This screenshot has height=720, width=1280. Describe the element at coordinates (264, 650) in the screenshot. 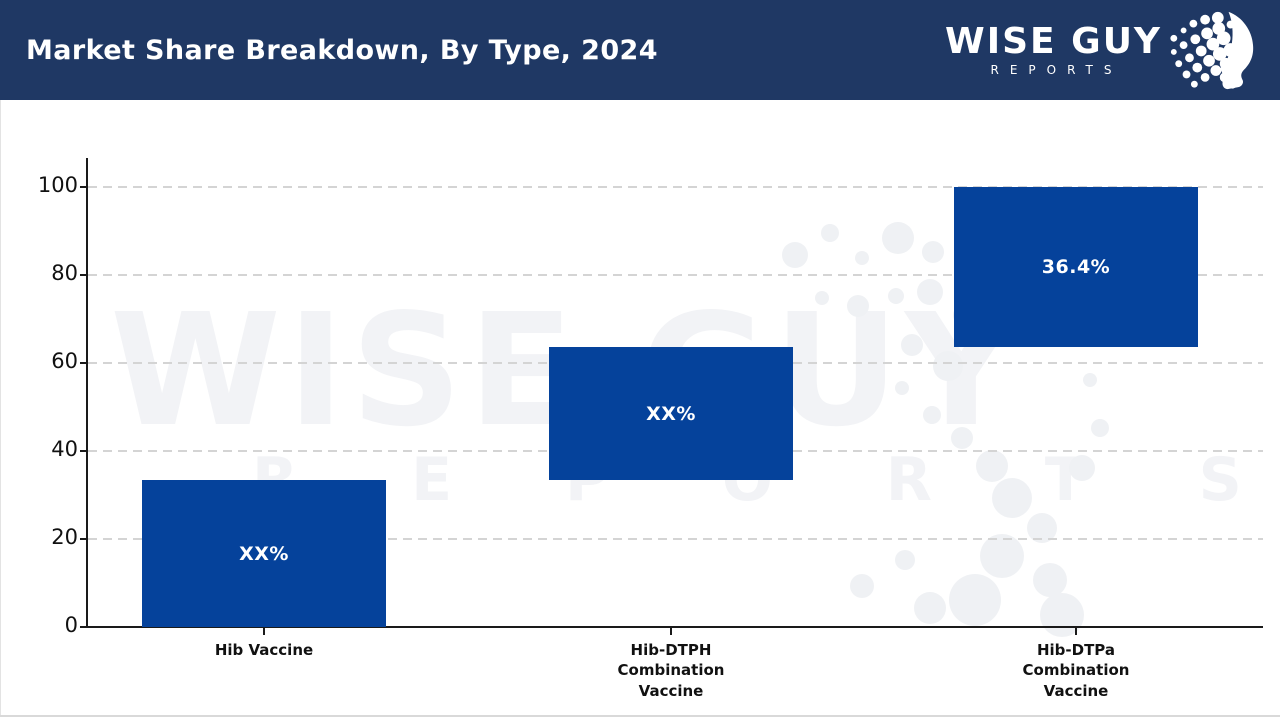

I see `x-axis-category-label-1: Hib Vaccine` at that location.